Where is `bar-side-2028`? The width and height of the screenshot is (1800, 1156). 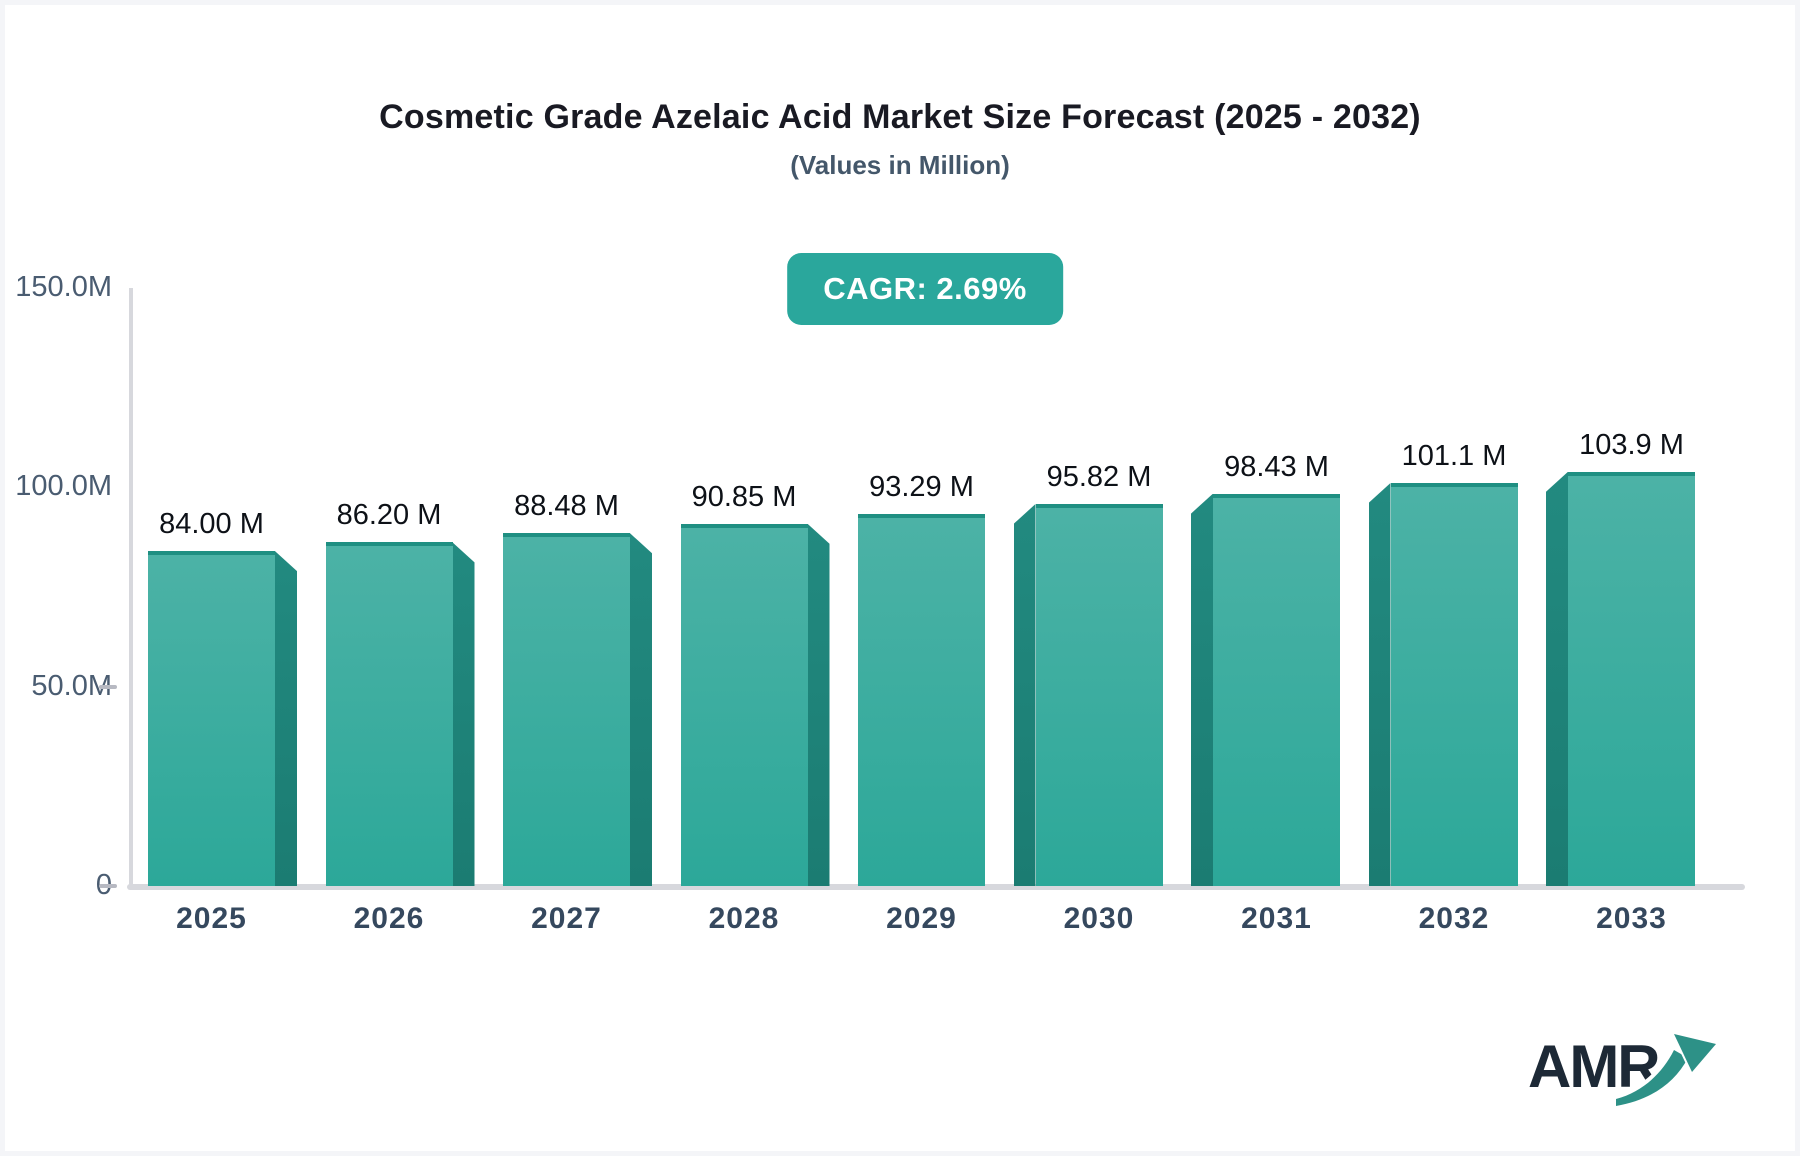
bar-side-2028 is located at coordinates (818, 704).